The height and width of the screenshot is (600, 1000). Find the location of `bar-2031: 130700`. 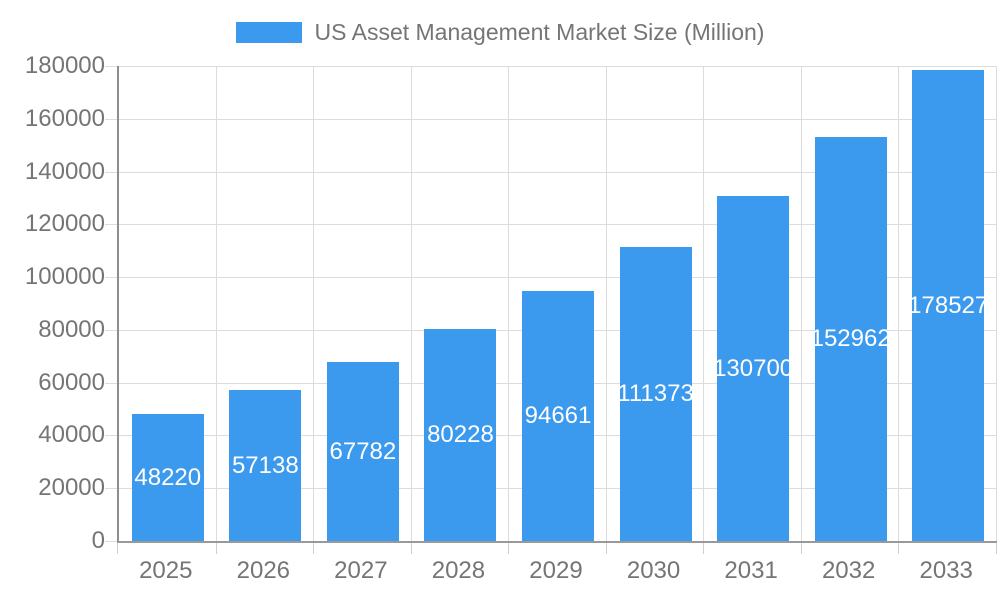

bar-2031: 130700 is located at coordinates (753, 368).